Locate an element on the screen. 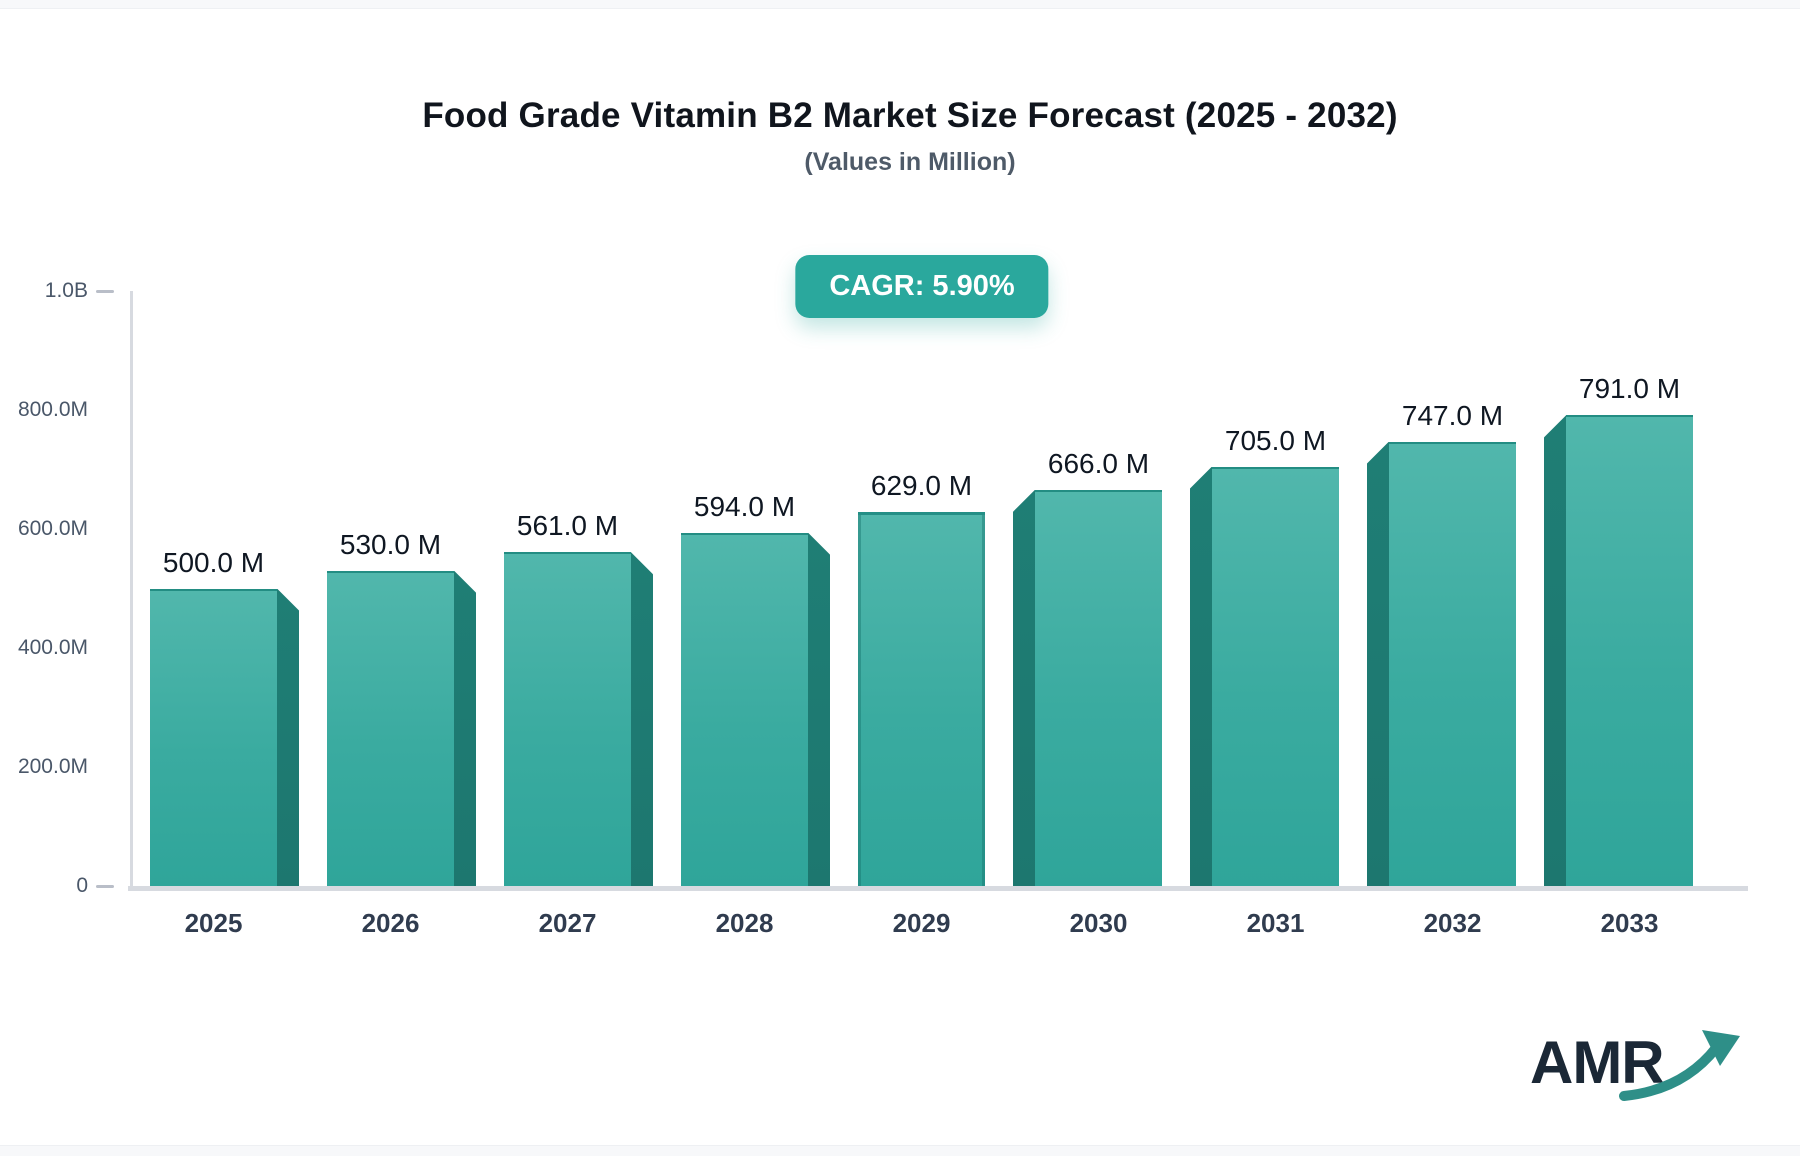 Image resolution: width=1800 pixels, height=1156 pixels. y-axis-line is located at coordinates (131, 589).